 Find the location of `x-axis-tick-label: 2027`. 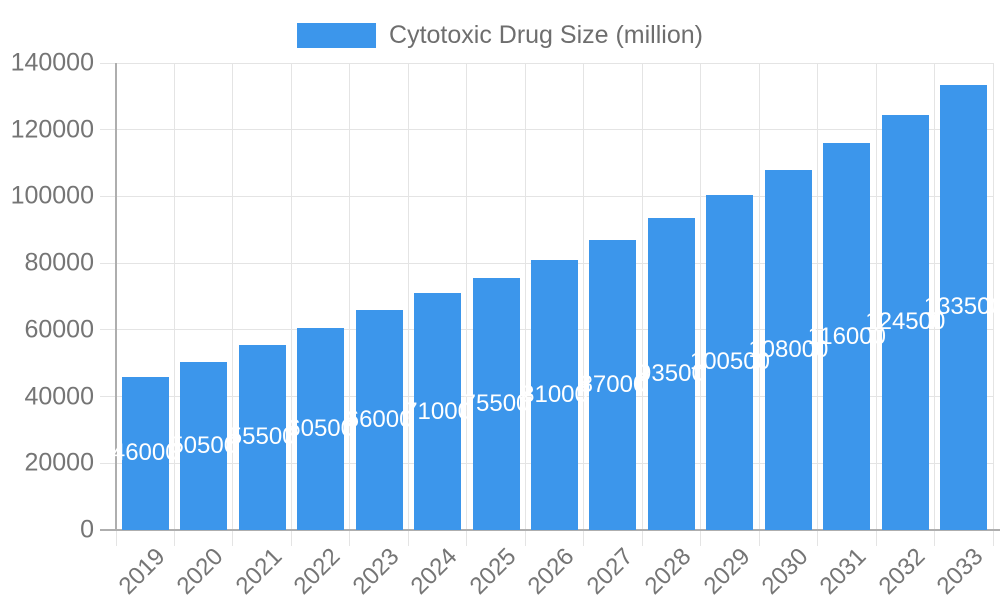

x-axis-tick-label: 2027 is located at coordinates (610, 571).